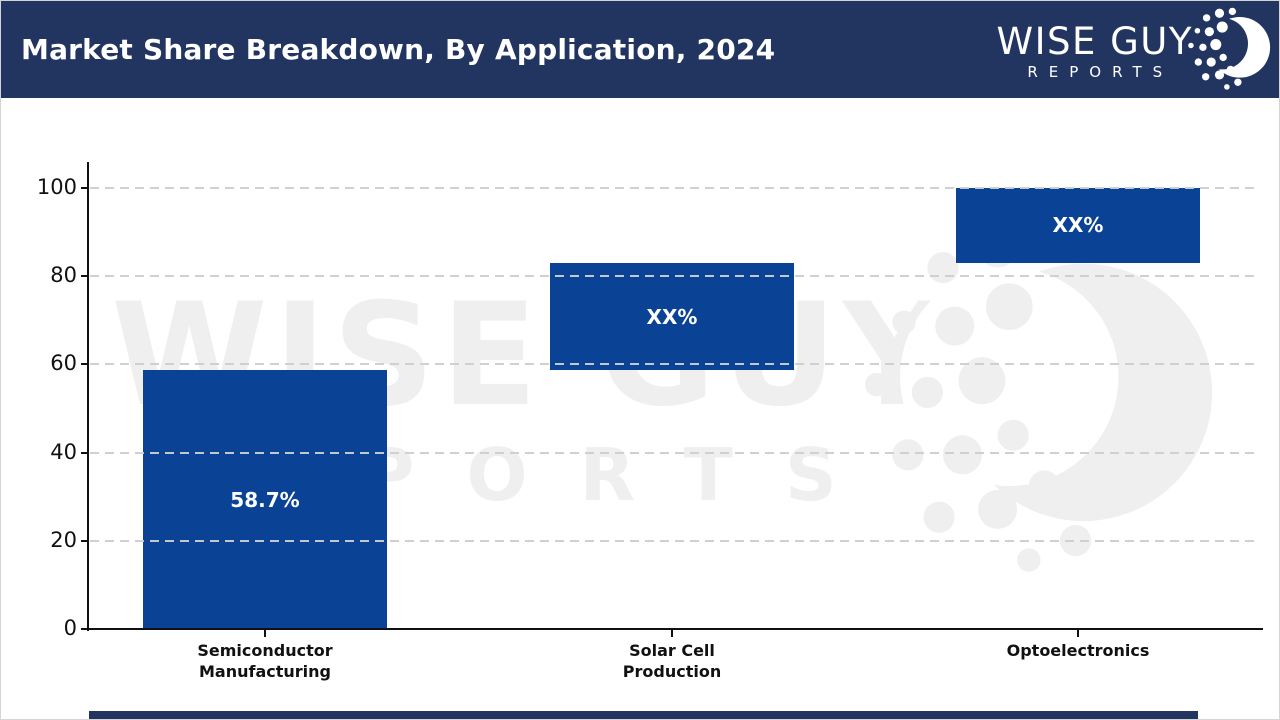  I want to click on category-label: Solar Cell Production, so click(672, 661).